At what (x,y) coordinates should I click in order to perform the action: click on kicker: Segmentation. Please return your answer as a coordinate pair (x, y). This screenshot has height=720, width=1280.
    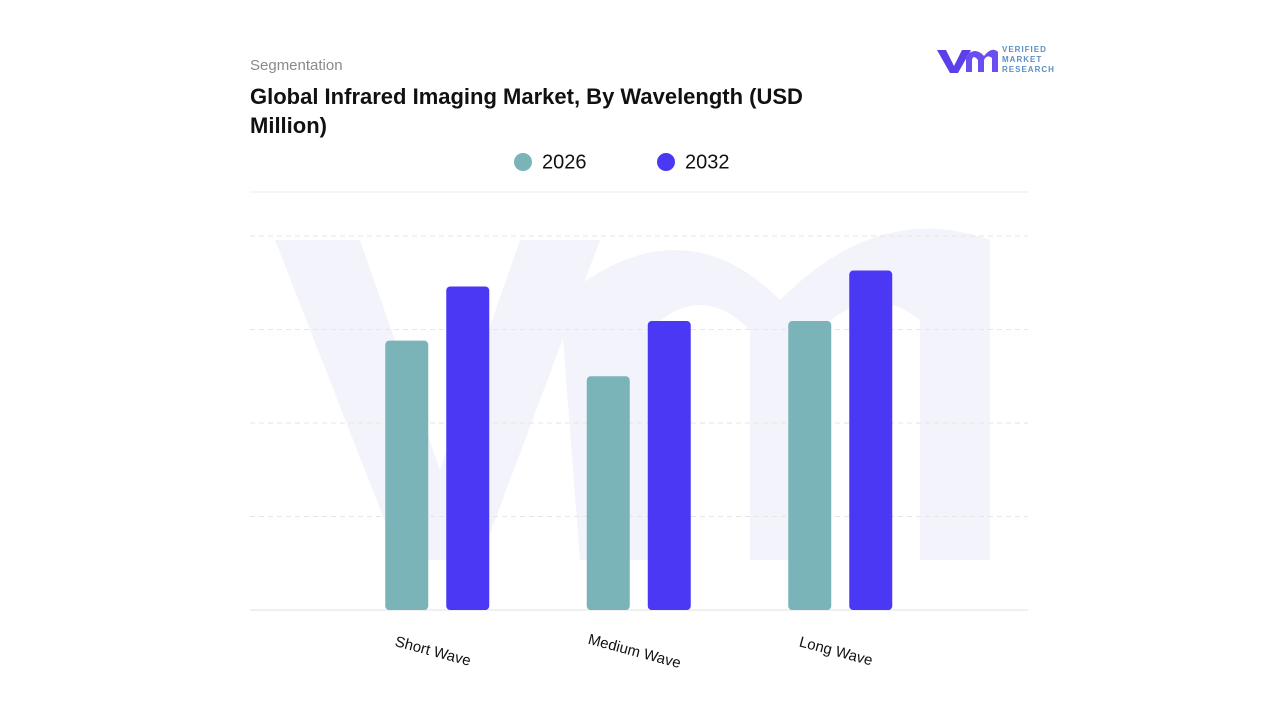
    Looking at the image, I should click on (296, 65).